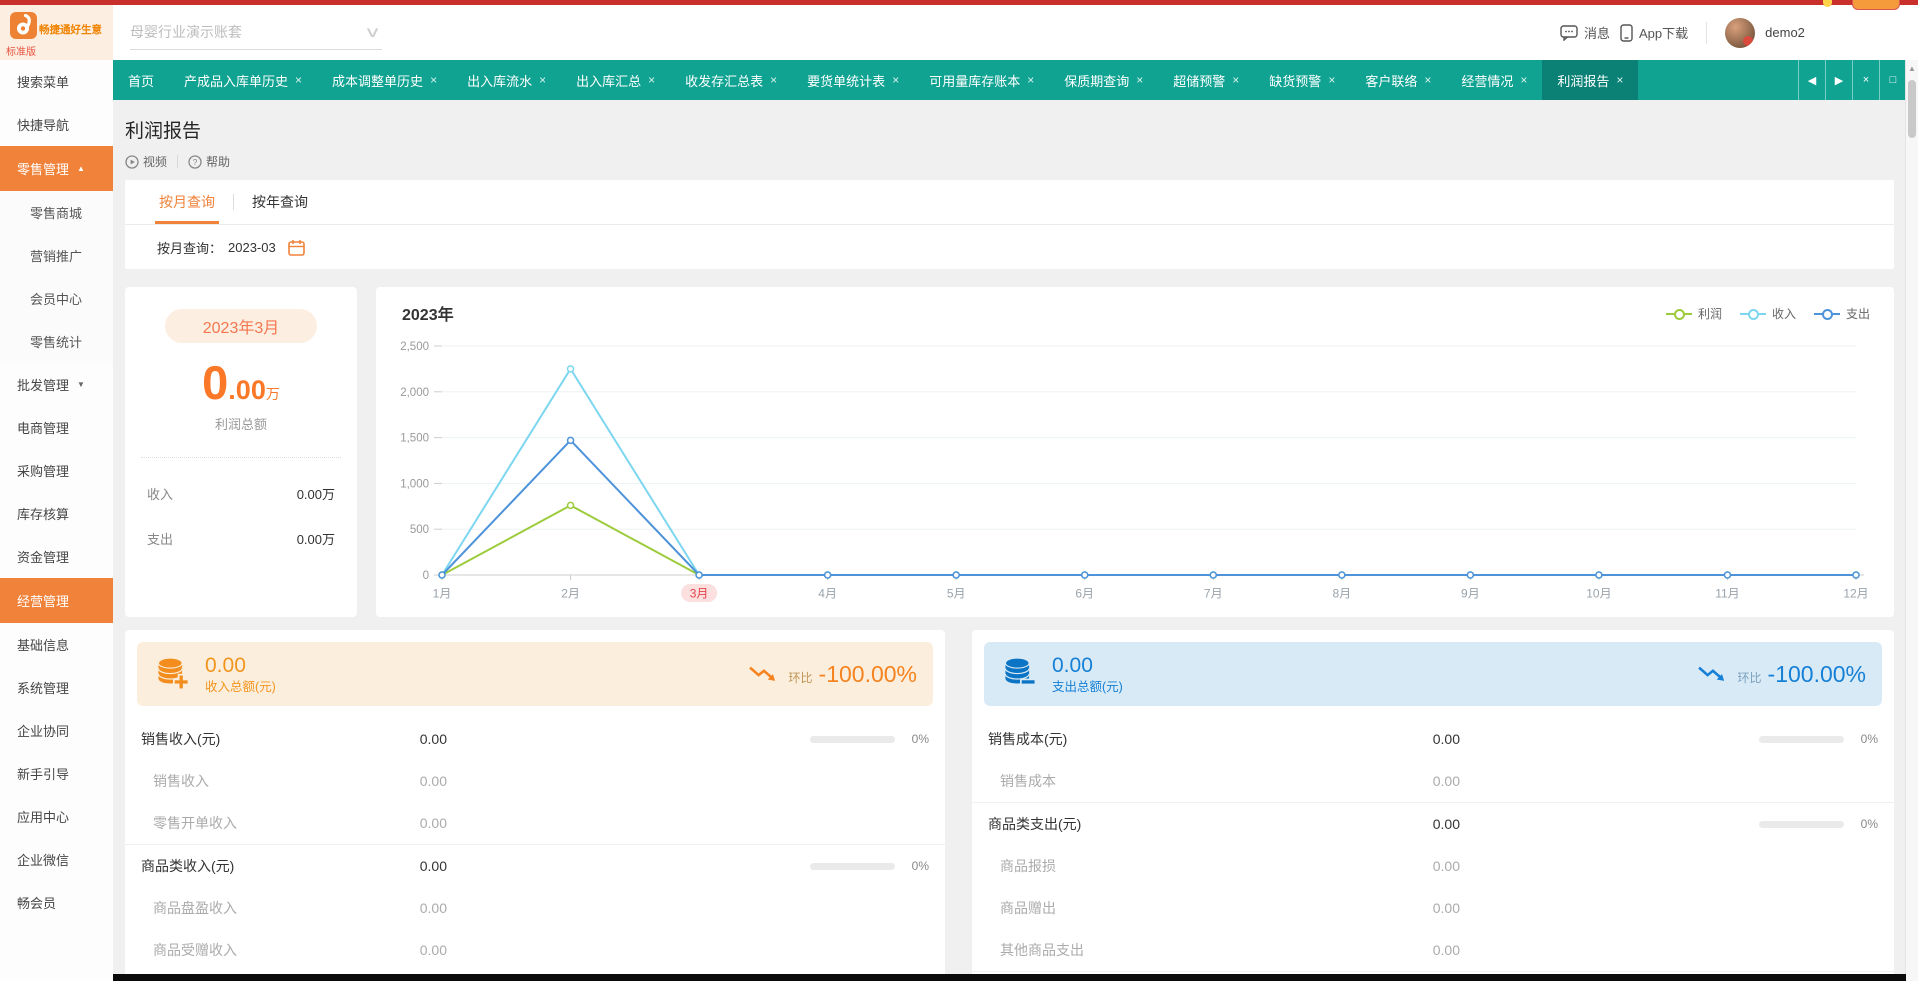 This screenshot has width=1918, height=981. What do you see at coordinates (535, 674) in the screenshot?
I see `income-summary-band: 0.00 收入总额(元) 环比 -100.00%` at bounding box center [535, 674].